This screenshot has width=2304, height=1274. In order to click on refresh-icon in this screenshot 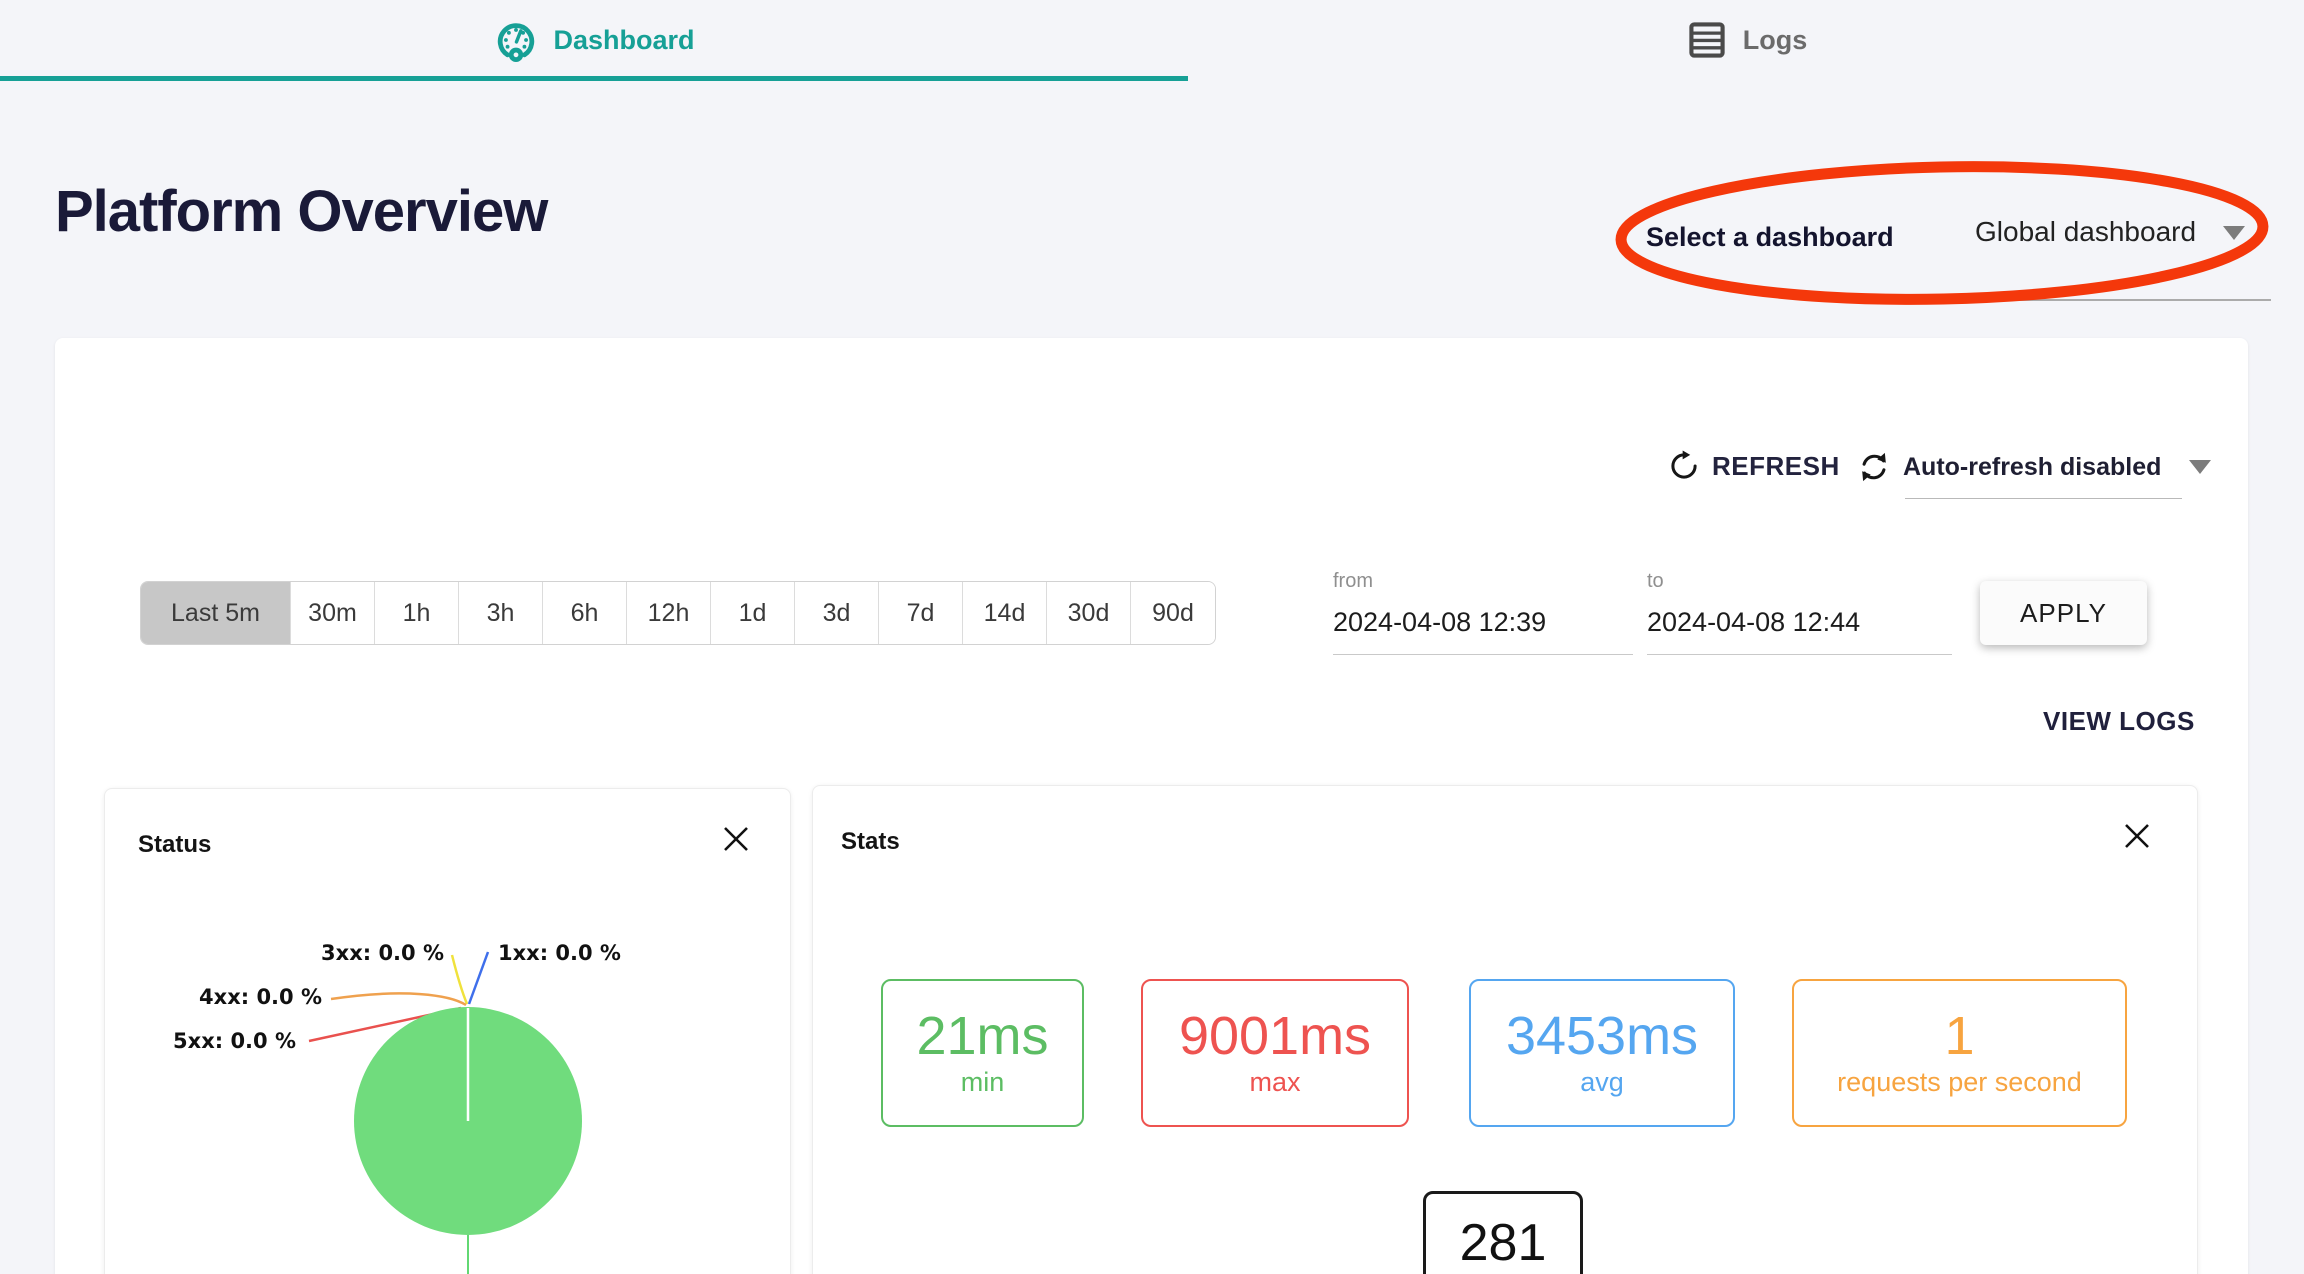, I will do `click(1684, 464)`.